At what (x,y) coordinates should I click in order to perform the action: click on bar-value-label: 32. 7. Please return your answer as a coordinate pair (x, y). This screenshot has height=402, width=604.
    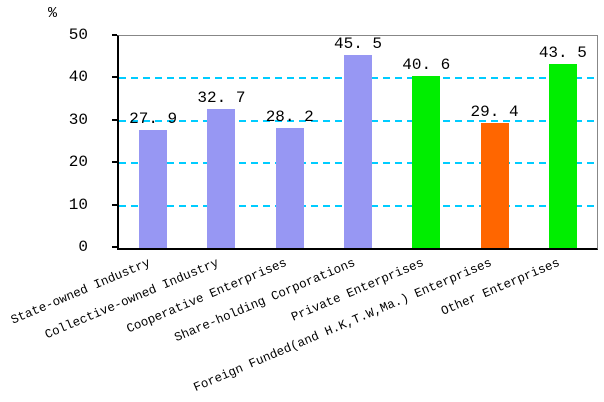
    Looking at the image, I should click on (221, 98).